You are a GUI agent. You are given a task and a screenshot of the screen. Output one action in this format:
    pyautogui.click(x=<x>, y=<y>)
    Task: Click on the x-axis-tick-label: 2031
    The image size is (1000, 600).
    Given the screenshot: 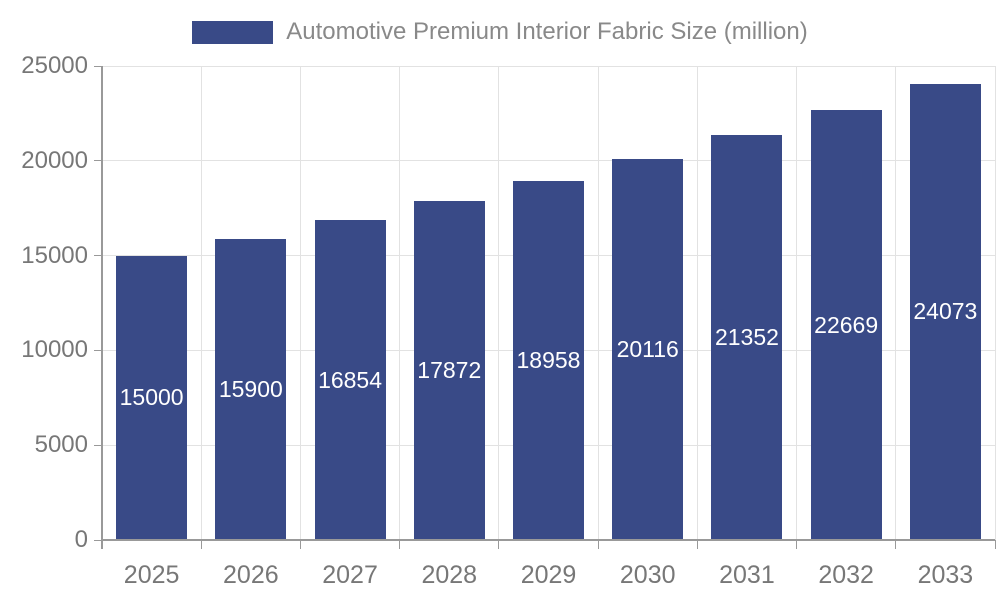 What is the action you would take?
    pyautogui.click(x=747, y=575)
    